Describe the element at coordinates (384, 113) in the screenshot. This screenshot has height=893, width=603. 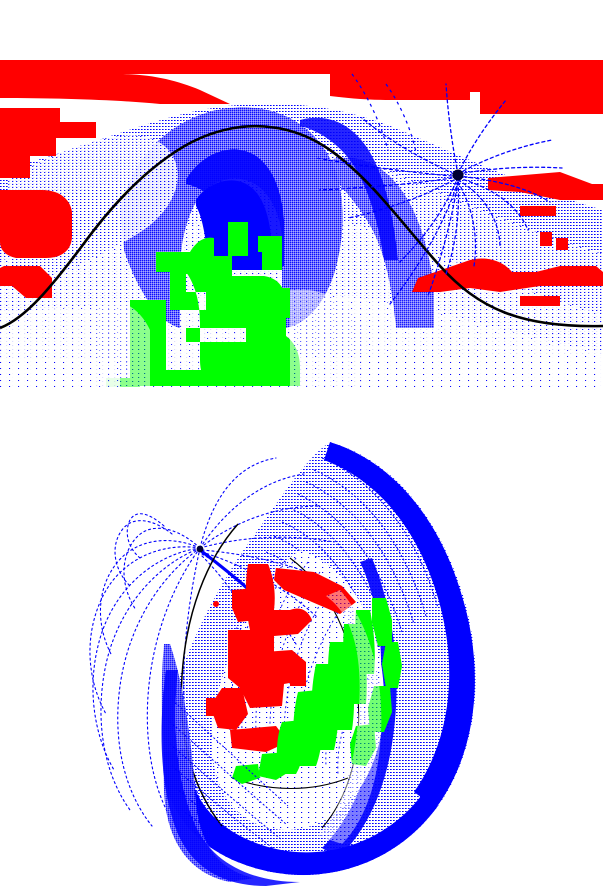
I see `field-line-upper-right-arcs` at that location.